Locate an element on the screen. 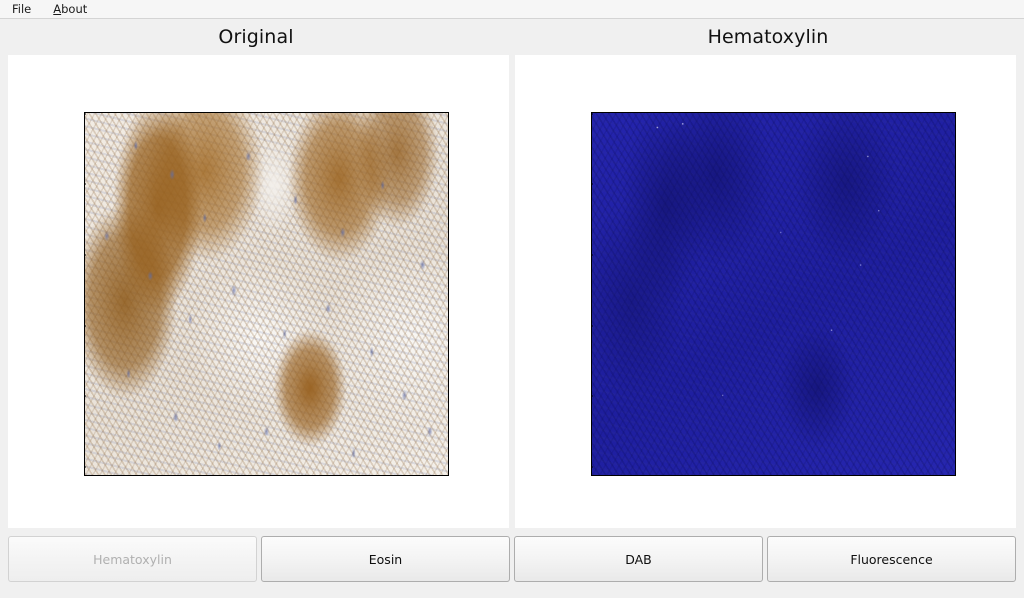 The width and height of the screenshot is (1024, 598). menu-item-about-label: A is located at coordinates (57, 8).